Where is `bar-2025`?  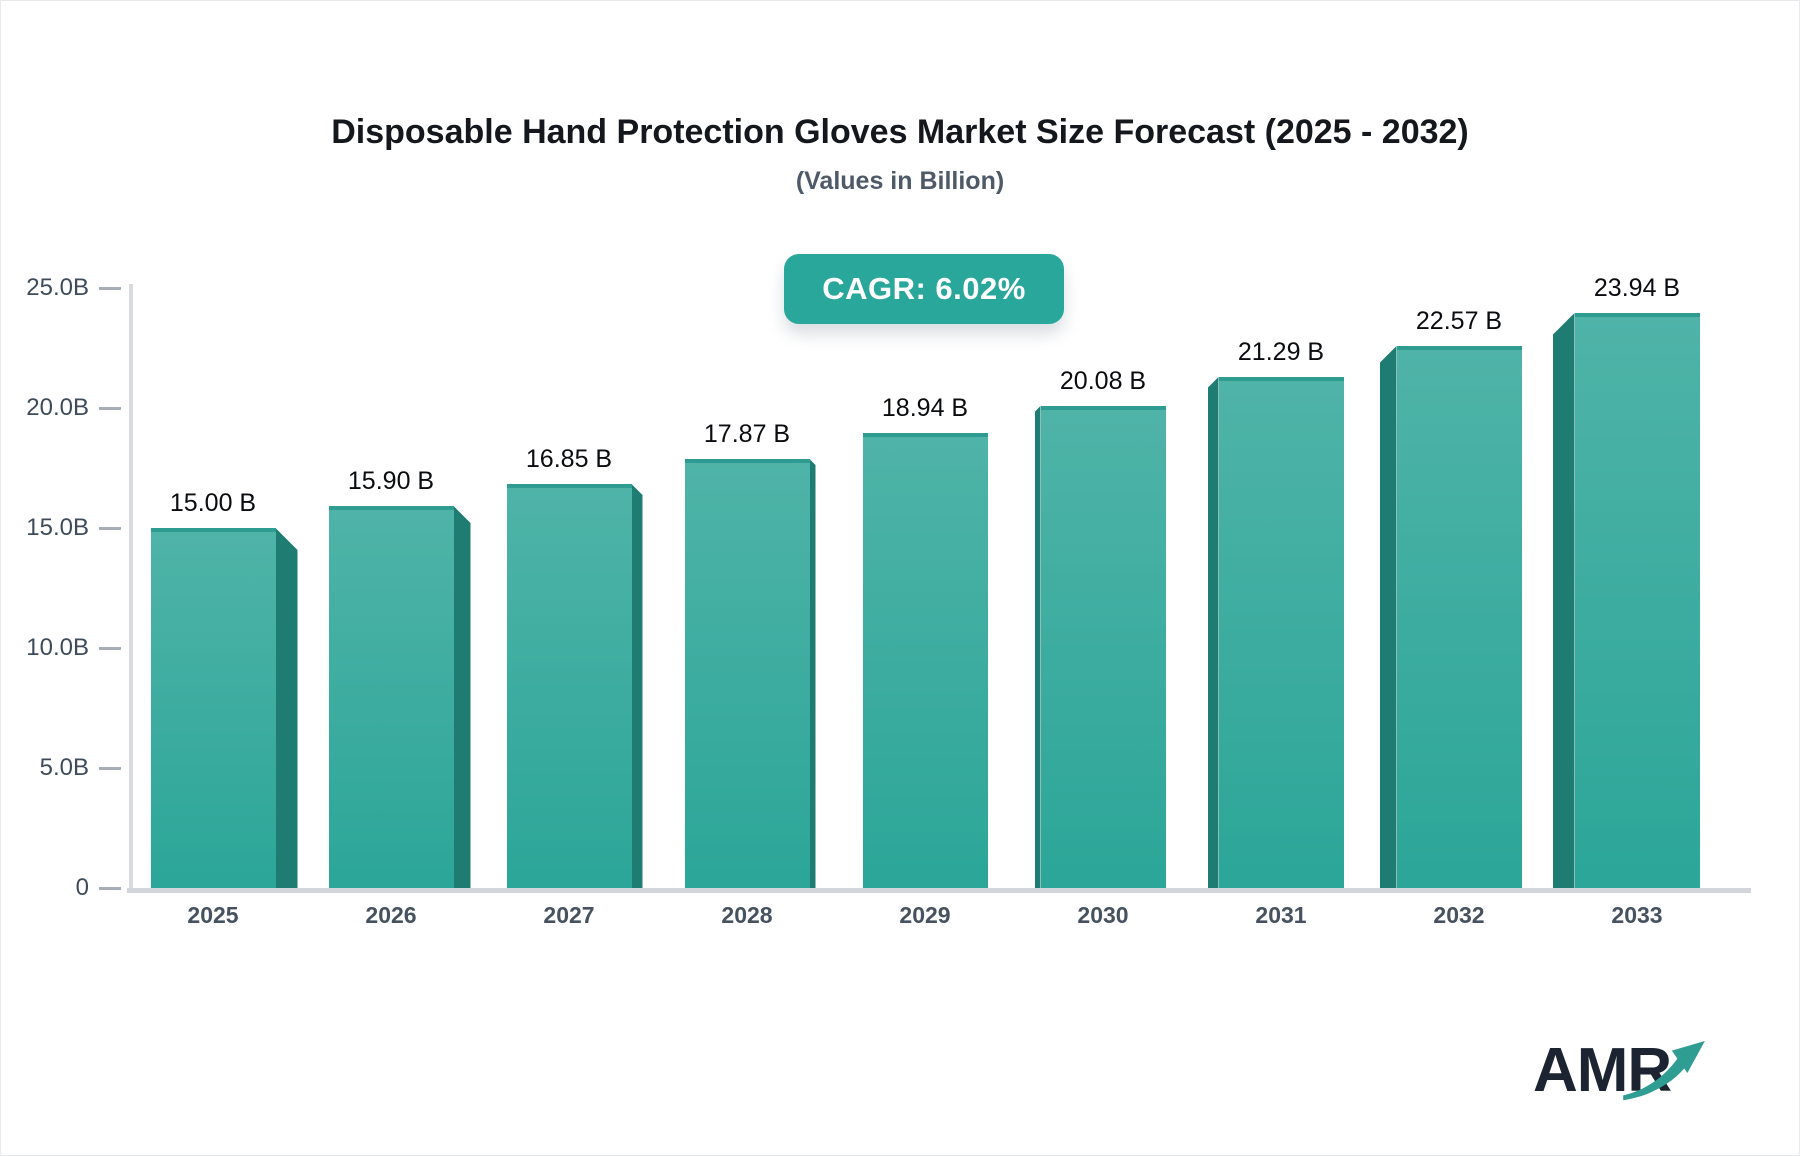 bar-2025 is located at coordinates (213, 708).